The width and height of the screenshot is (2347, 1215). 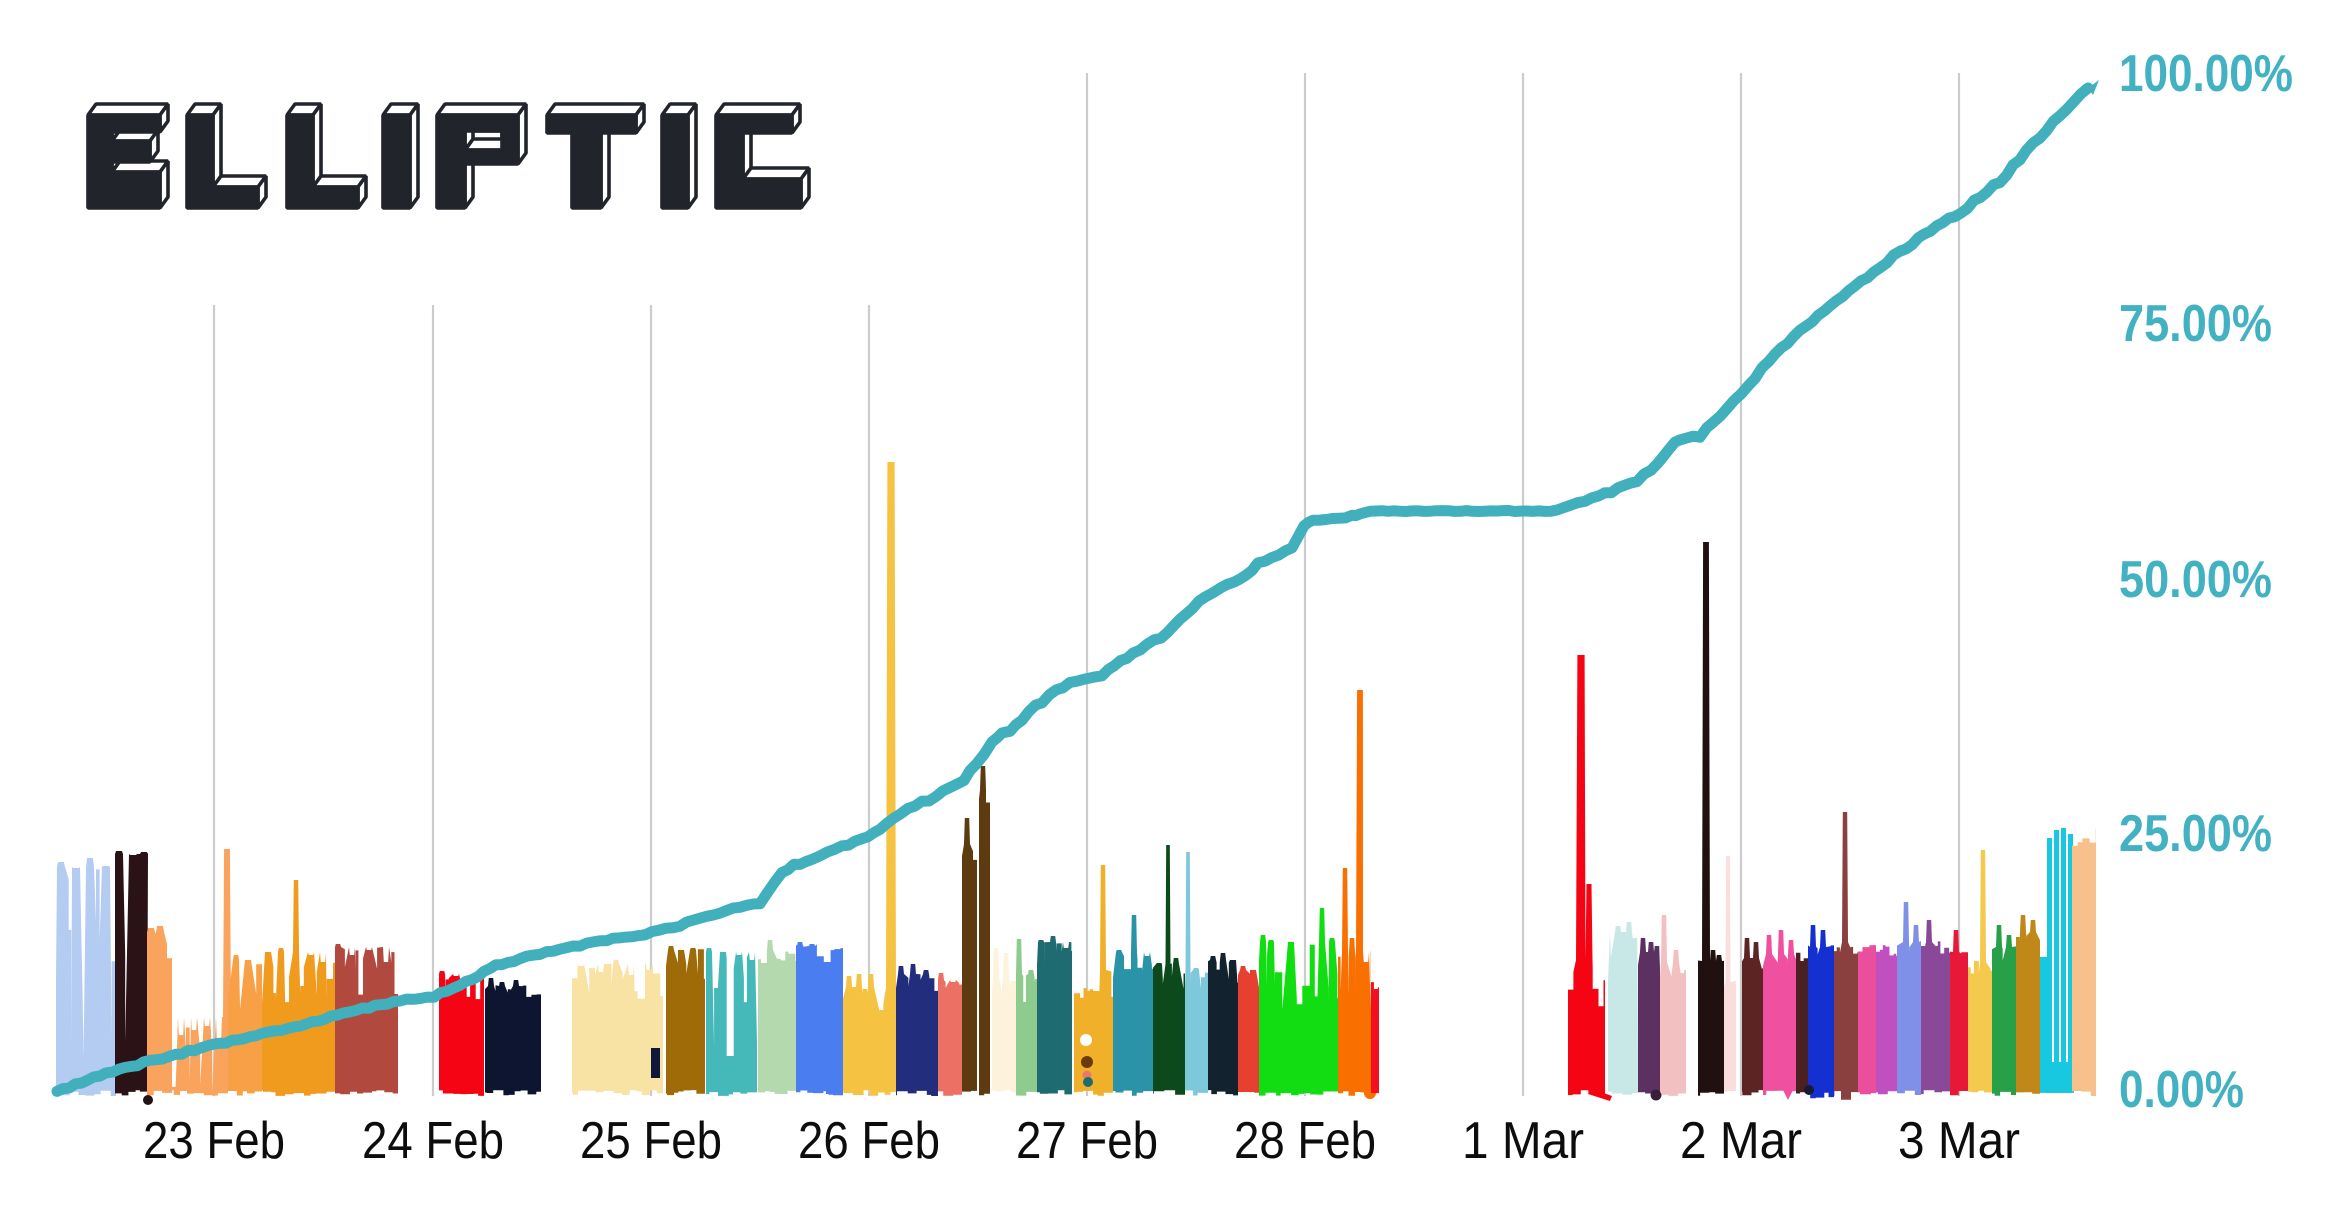 What do you see at coordinates (433, 1141) in the screenshot?
I see `svg-text: 24 Feb` at bounding box center [433, 1141].